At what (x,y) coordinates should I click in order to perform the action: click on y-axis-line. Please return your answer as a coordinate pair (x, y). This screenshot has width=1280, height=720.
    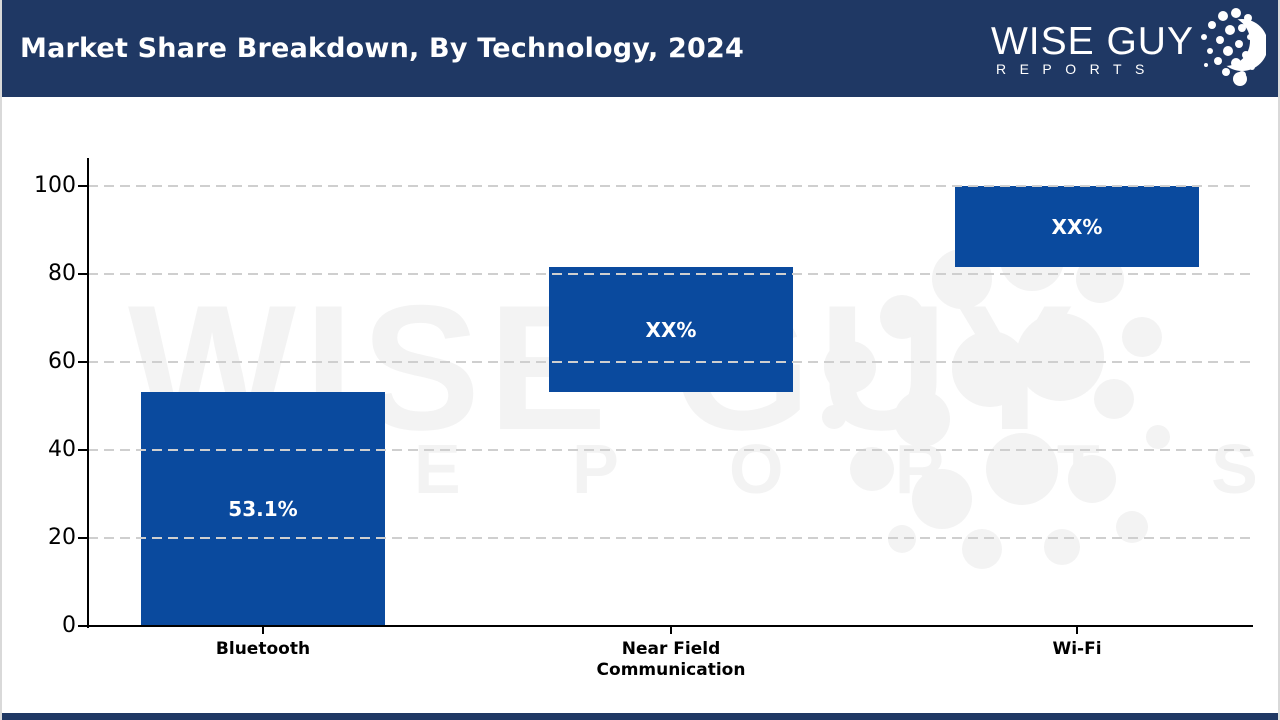
    Looking at the image, I should click on (88, 393).